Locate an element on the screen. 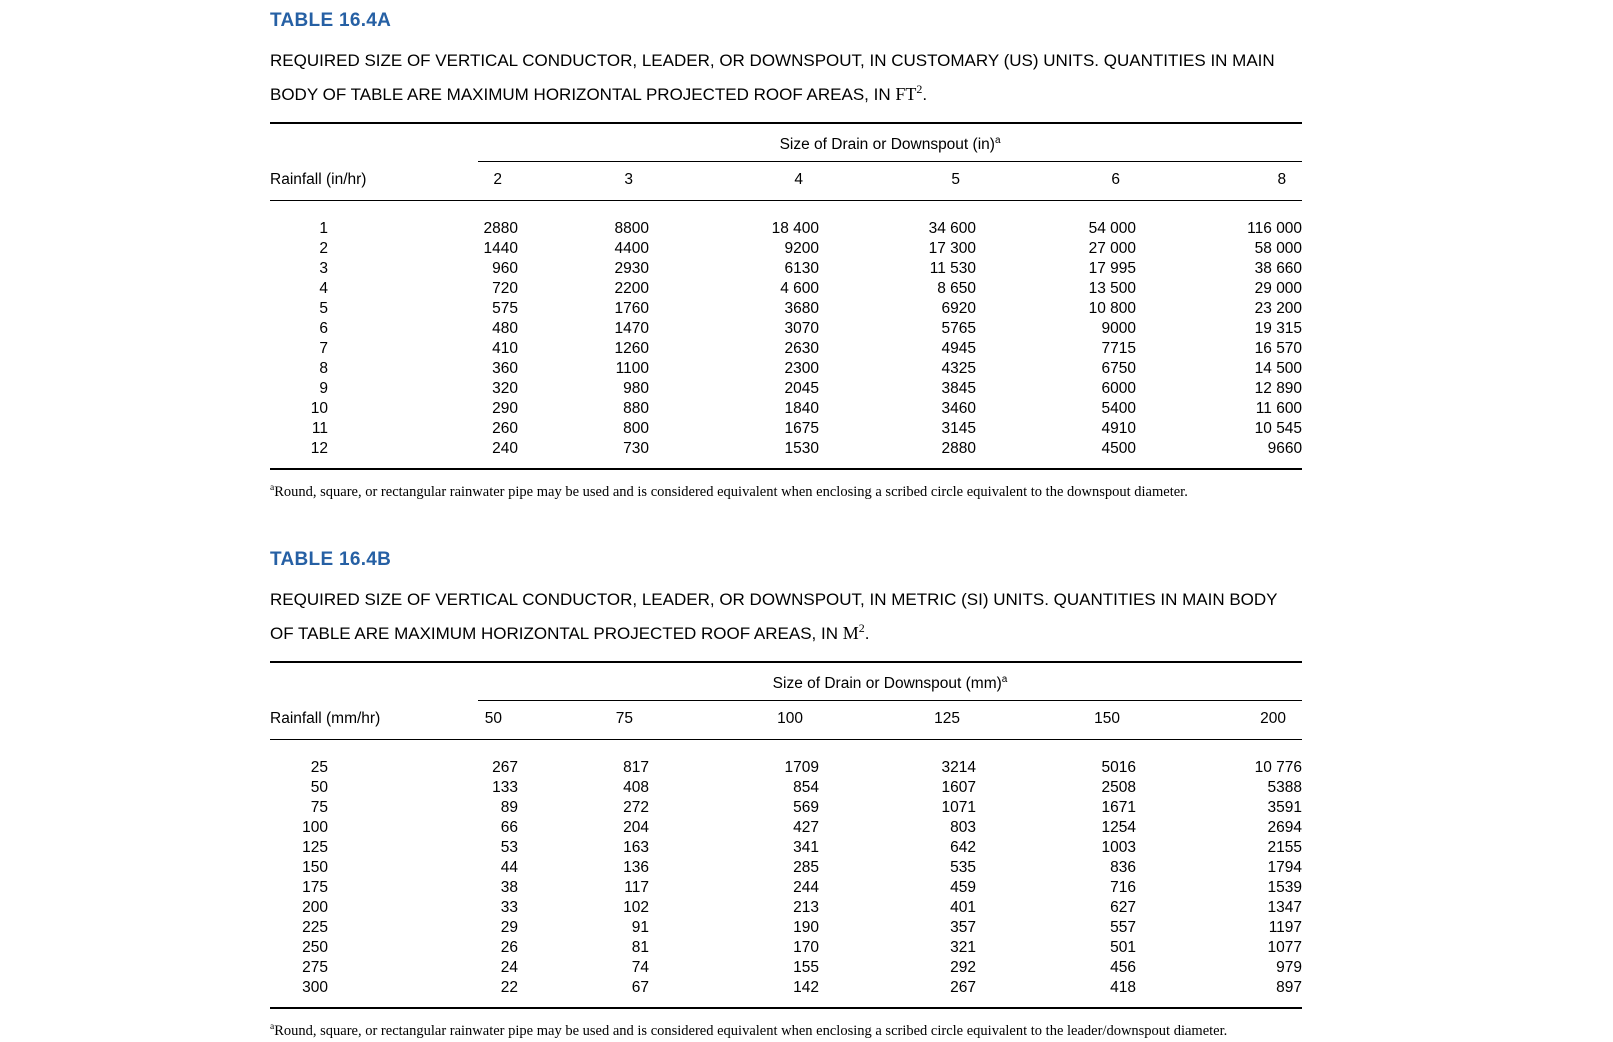 The height and width of the screenshot is (1042, 1613). table-cell: 2880 is located at coordinates (958, 449).